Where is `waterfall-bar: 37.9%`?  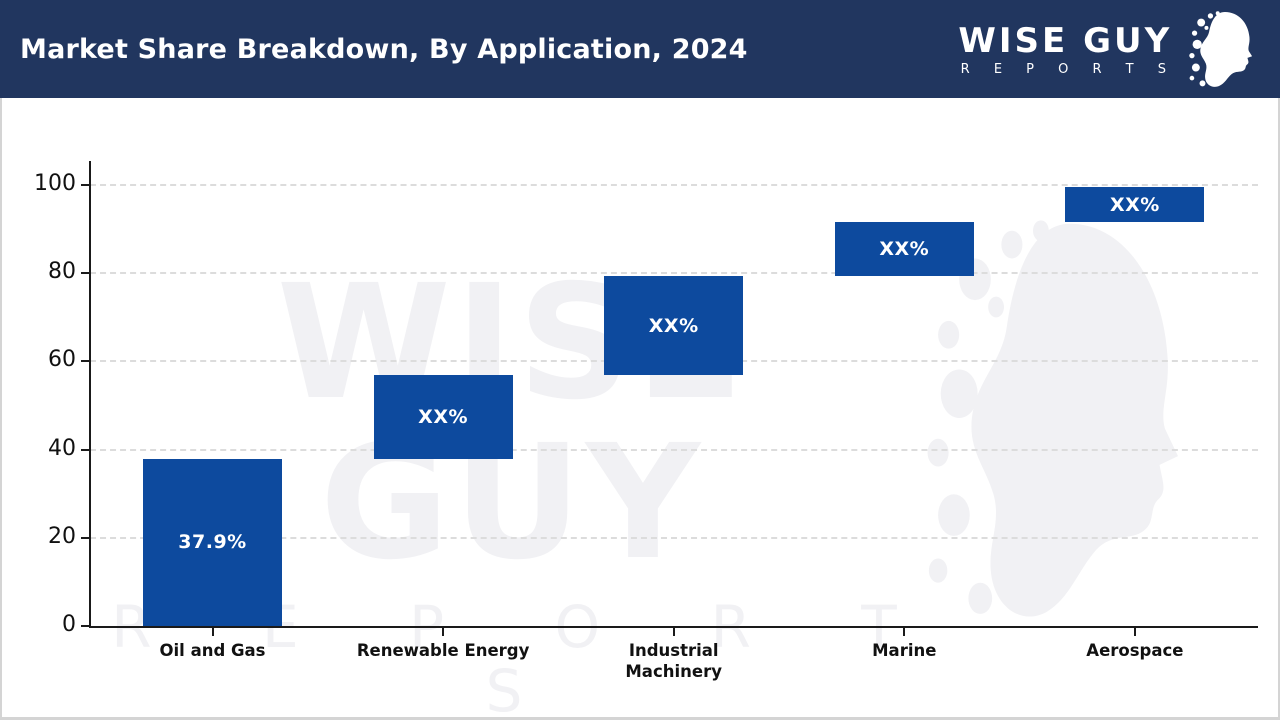
waterfall-bar: 37.9% is located at coordinates (212, 542).